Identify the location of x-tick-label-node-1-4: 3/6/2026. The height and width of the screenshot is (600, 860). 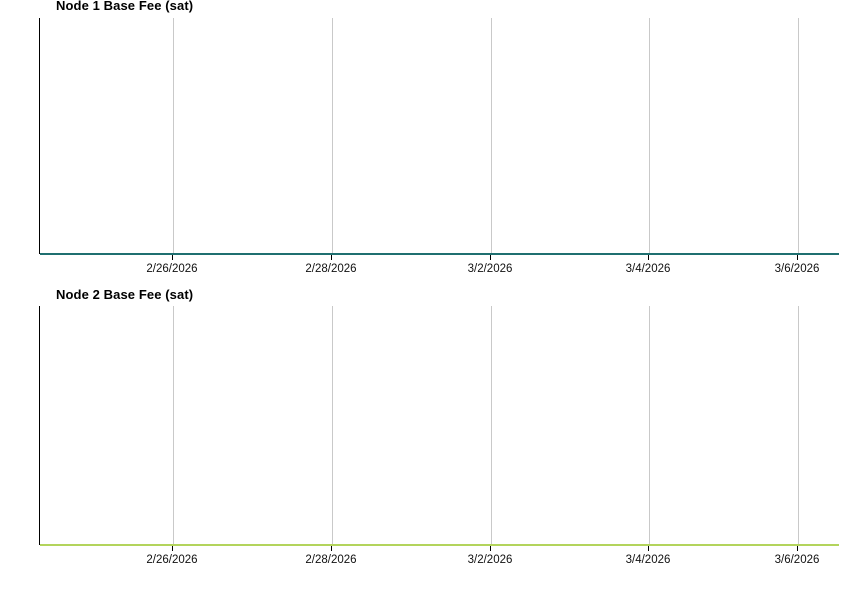
(797, 269).